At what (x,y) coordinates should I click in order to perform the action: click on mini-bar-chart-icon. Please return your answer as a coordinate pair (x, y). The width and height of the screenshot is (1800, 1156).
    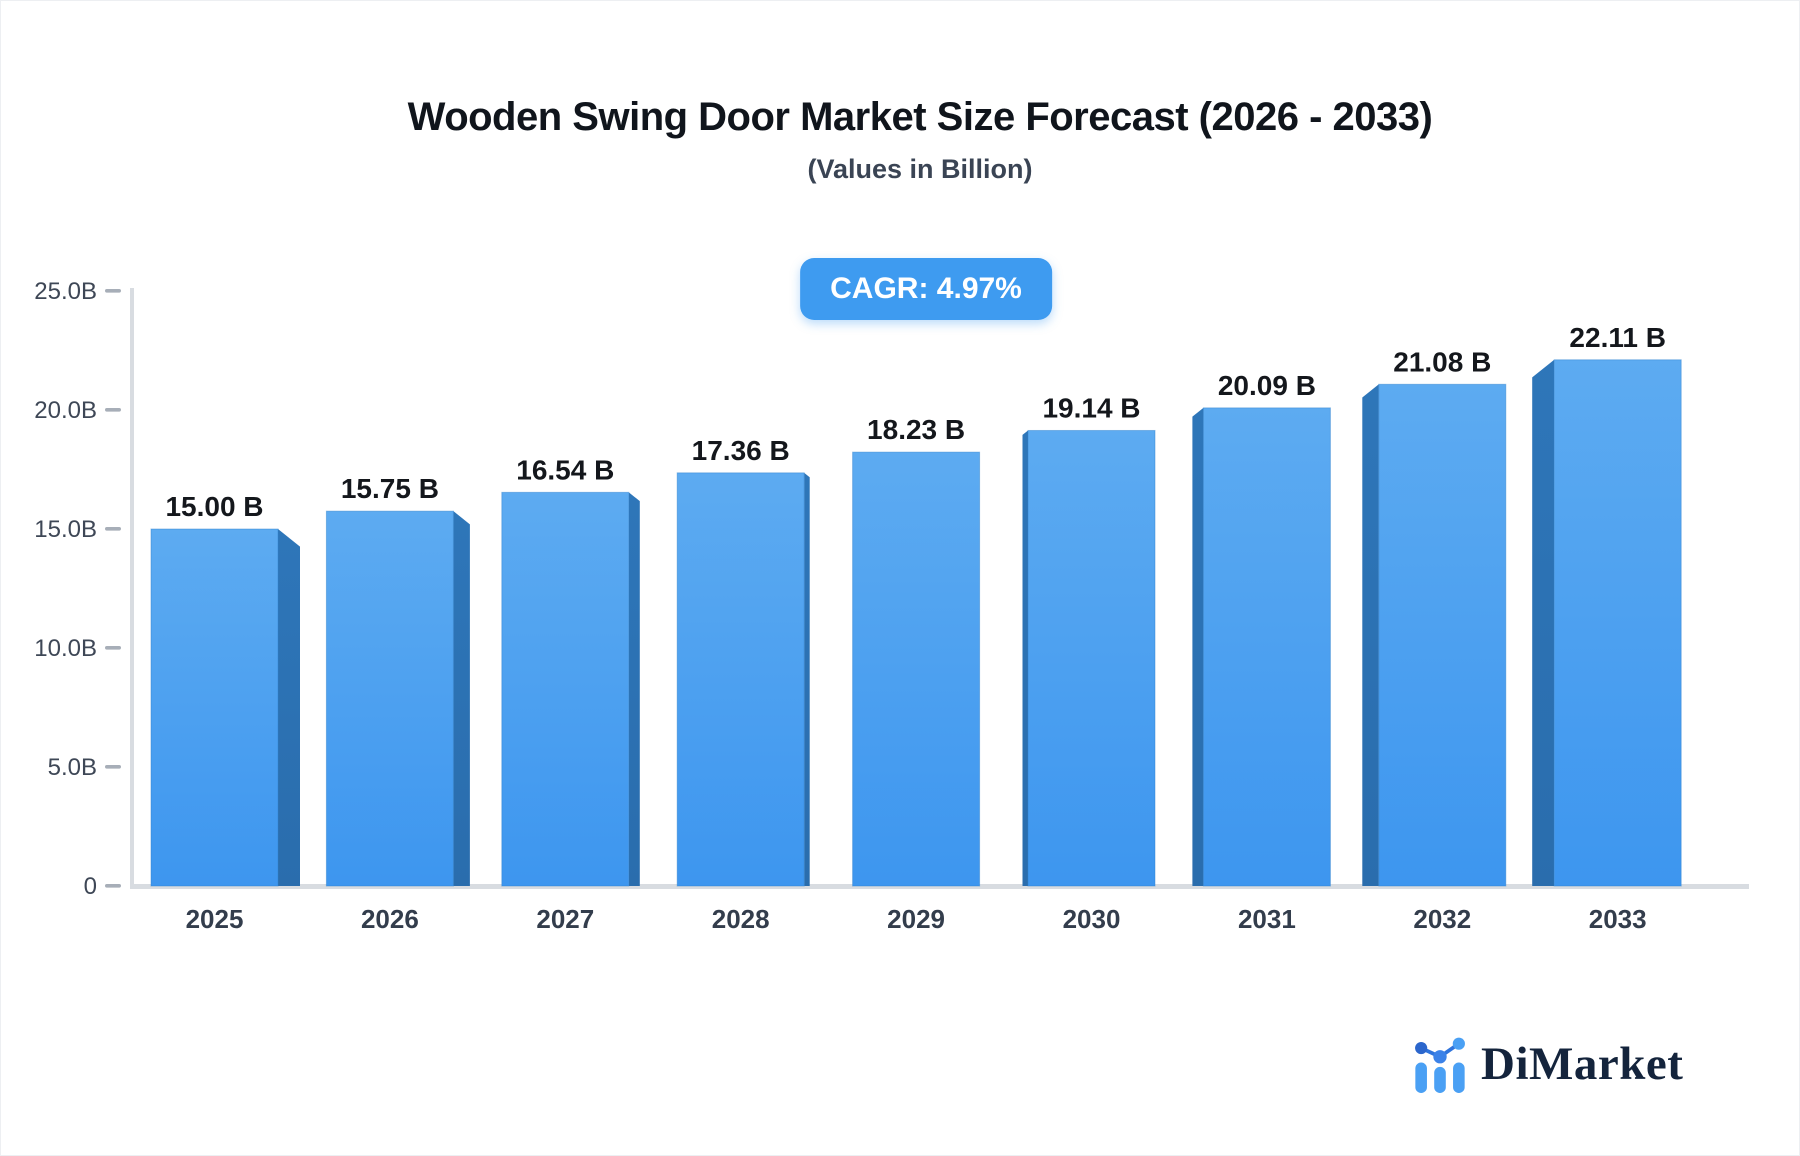
    Looking at the image, I should click on (1440, 1065).